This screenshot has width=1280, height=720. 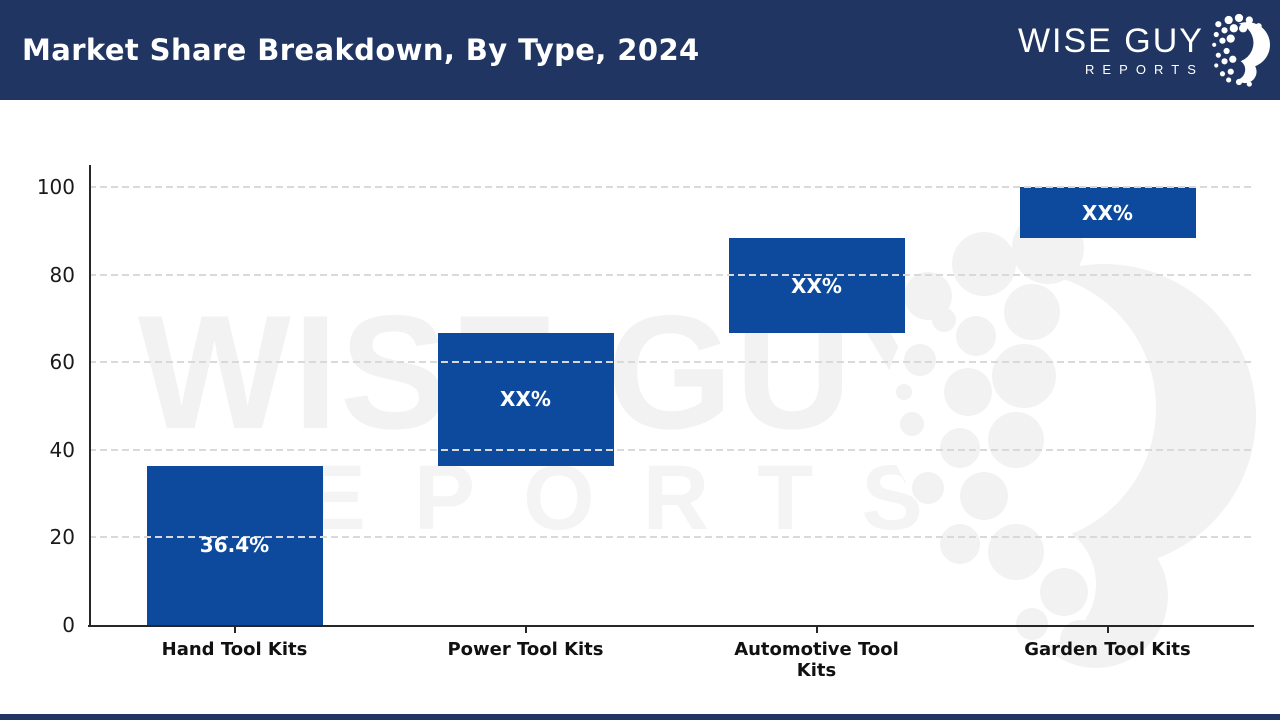 What do you see at coordinates (62, 362) in the screenshot?
I see `y-tick-label: 60` at bounding box center [62, 362].